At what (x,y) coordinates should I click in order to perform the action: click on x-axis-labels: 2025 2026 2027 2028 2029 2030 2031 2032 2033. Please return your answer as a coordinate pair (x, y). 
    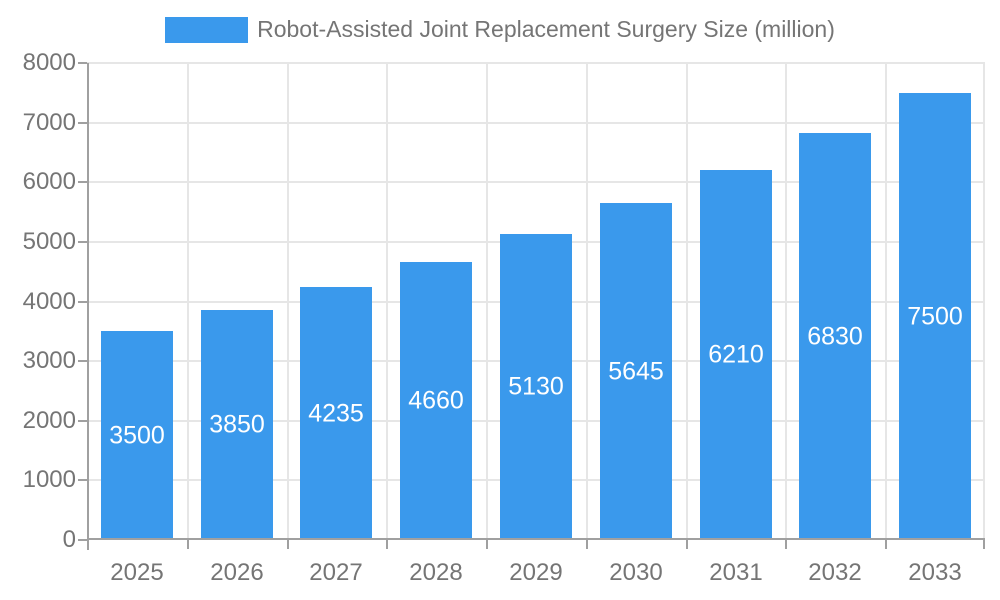
    Looking at the image, I should click on (536, 576).